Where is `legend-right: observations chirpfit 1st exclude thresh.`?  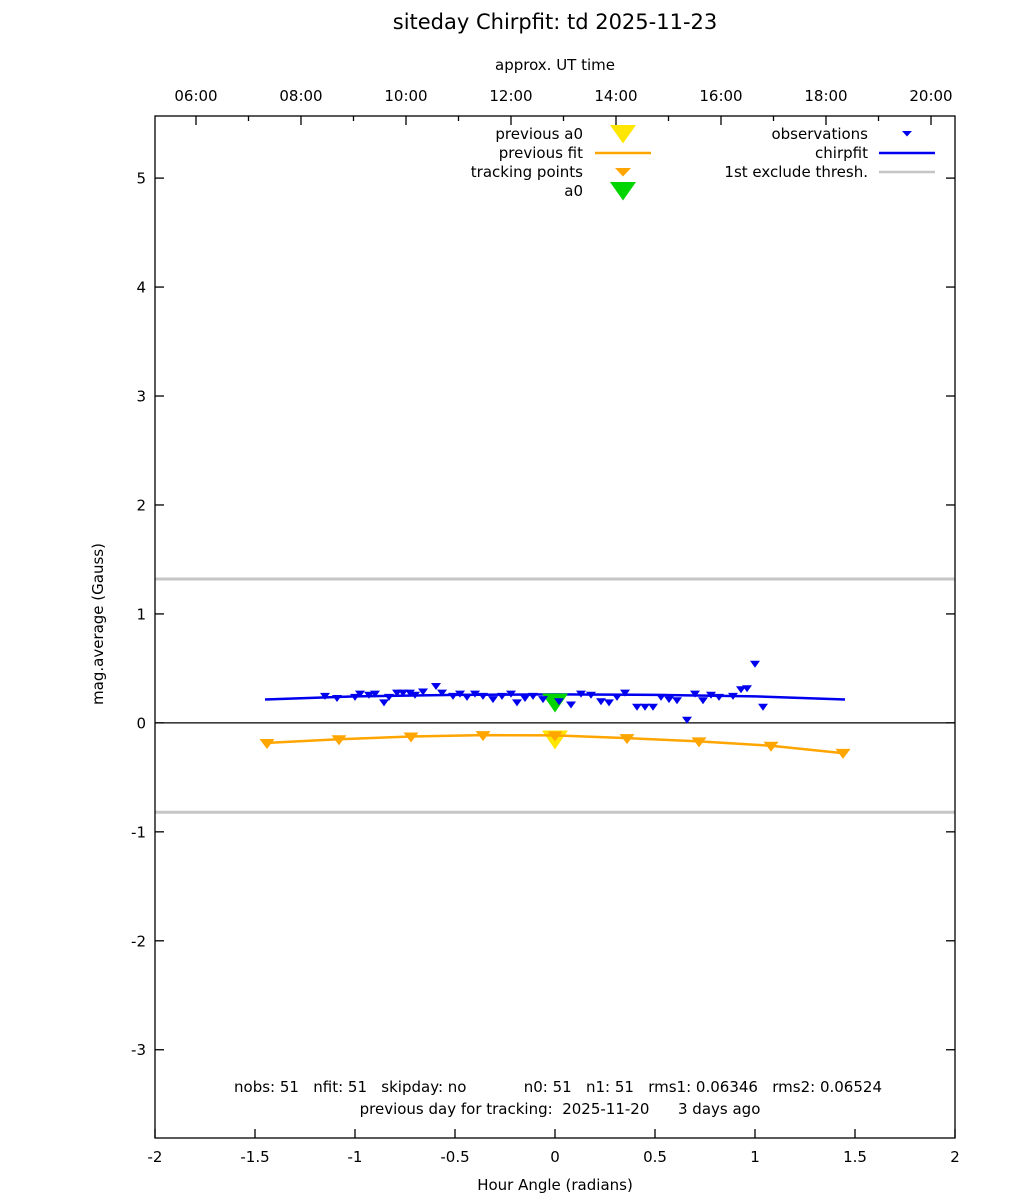 legend-right: observations chirpfit 1st exclude thresh. is located at coordinates (786, 152).